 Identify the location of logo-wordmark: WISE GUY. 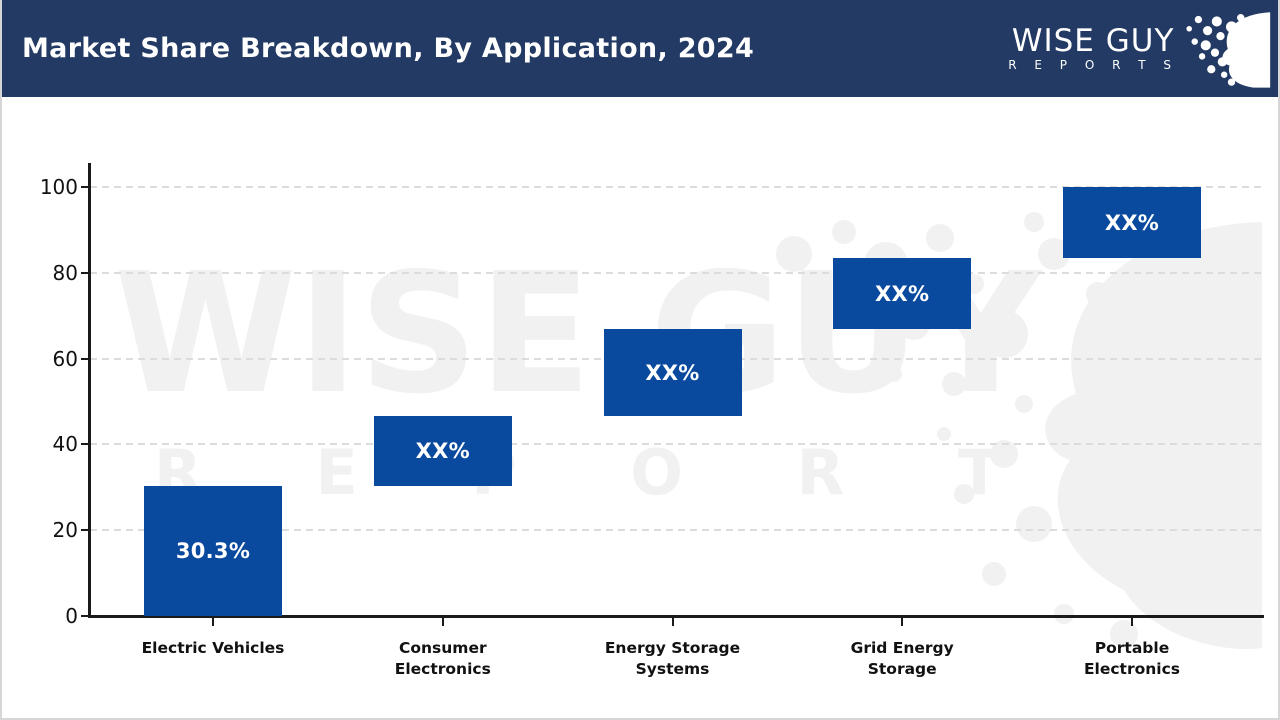
(1093, 41).